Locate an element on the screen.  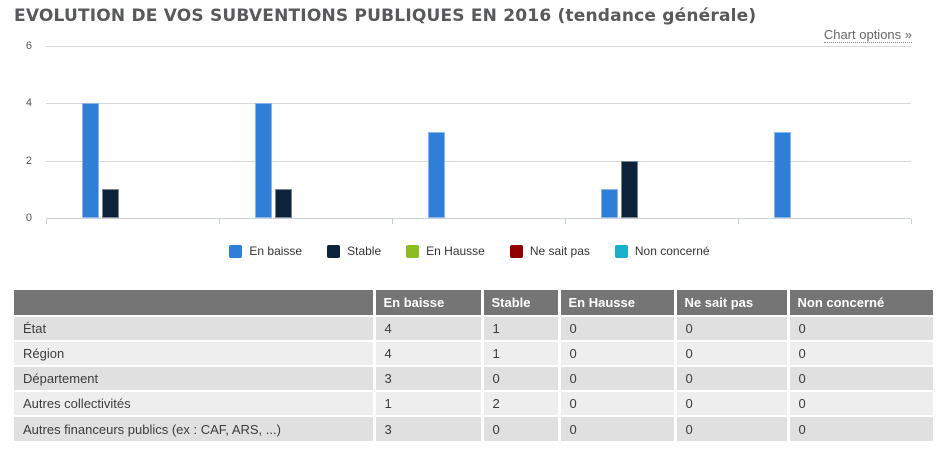
row-label: Département is located at coordinates (195, 378).